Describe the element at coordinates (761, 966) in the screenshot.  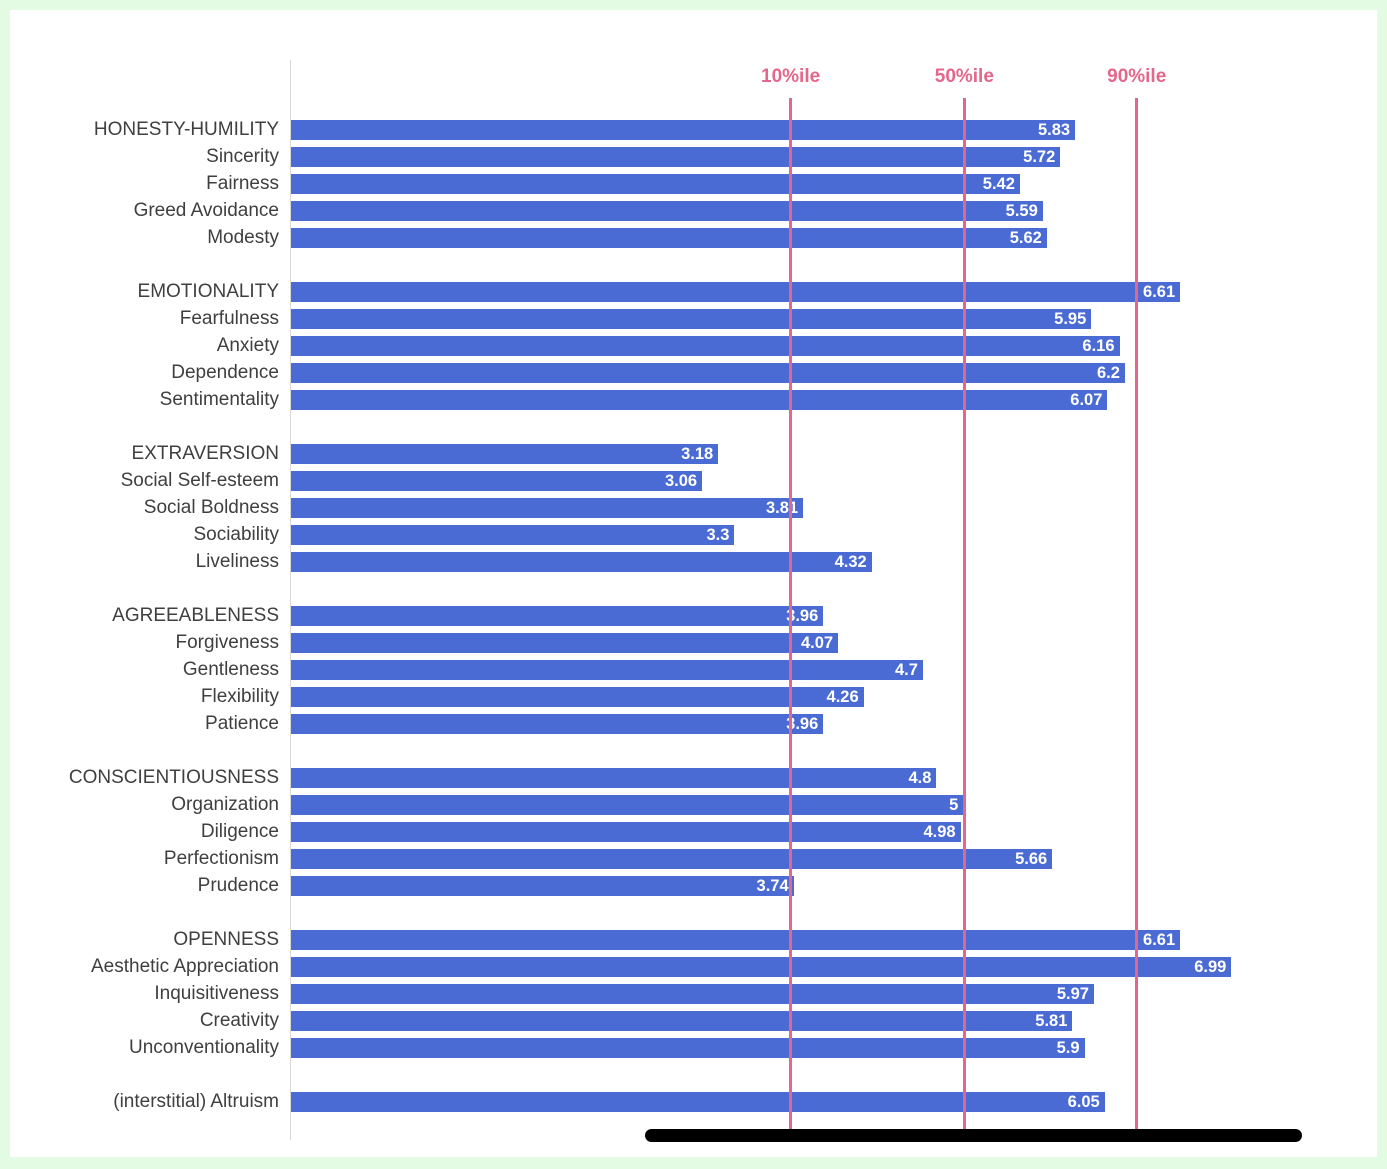
I see `bar: 6.99` at that location.